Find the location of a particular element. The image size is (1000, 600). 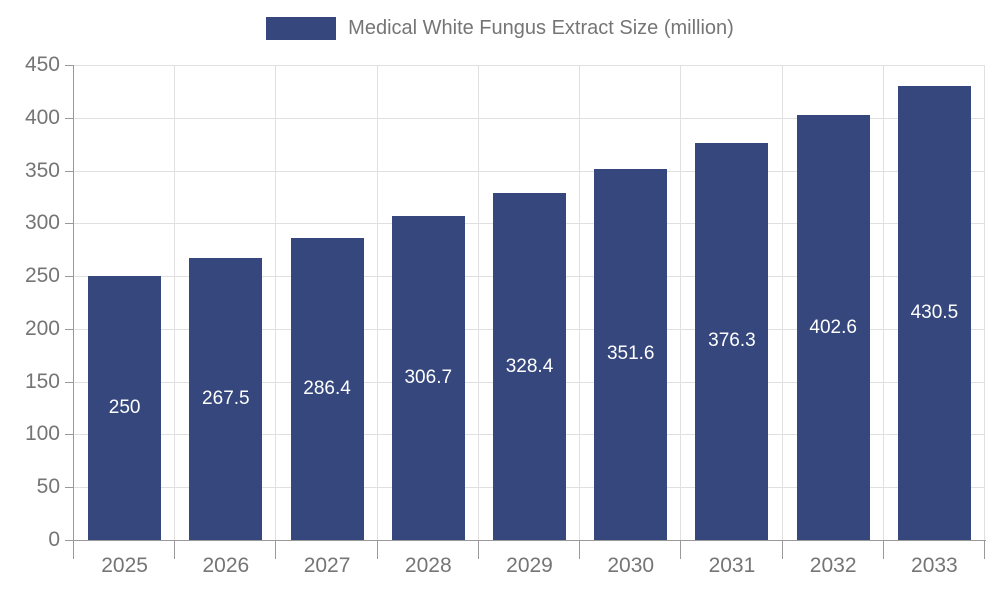

y-axis-tick-label: 200 is located at coordinates (42, 328).